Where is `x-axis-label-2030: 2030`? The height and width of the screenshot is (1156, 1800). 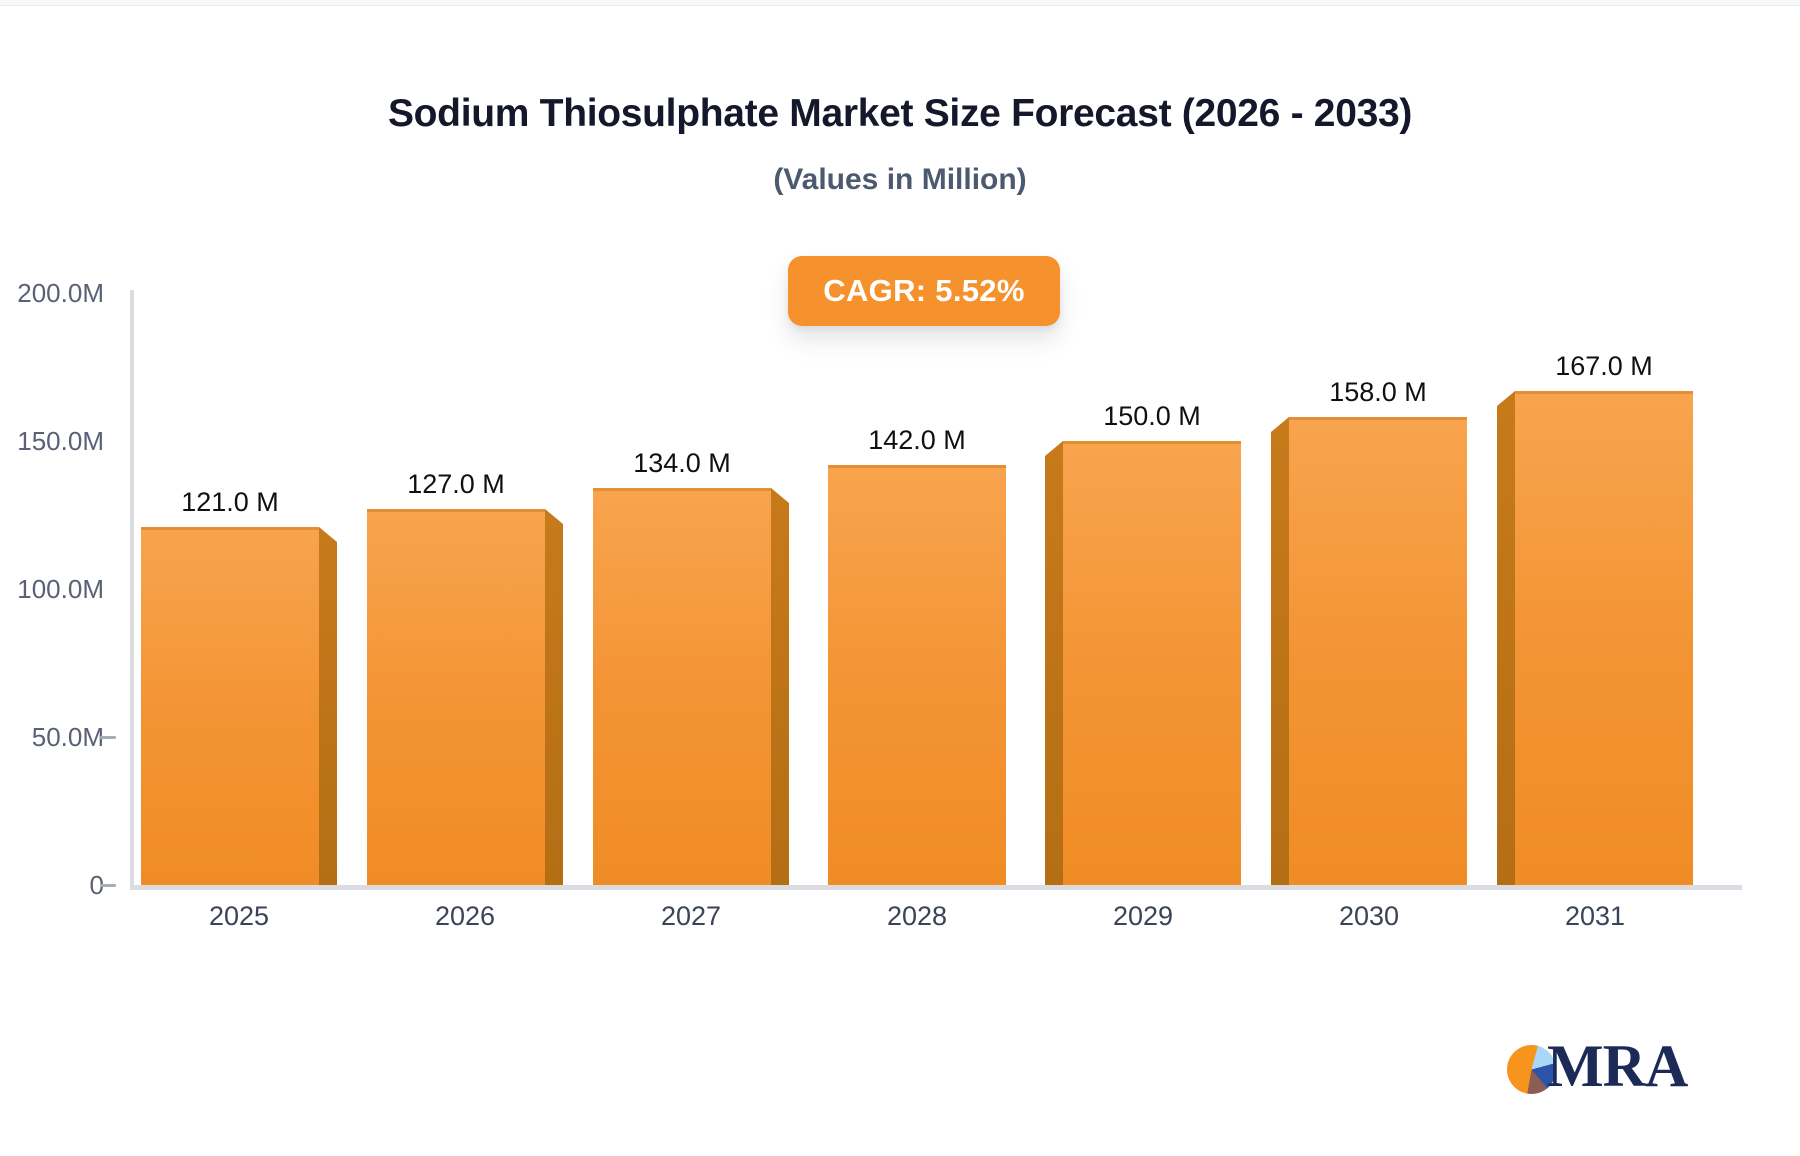 x-axis-label-2030: 2030 is located at coordinates (1369, 916).